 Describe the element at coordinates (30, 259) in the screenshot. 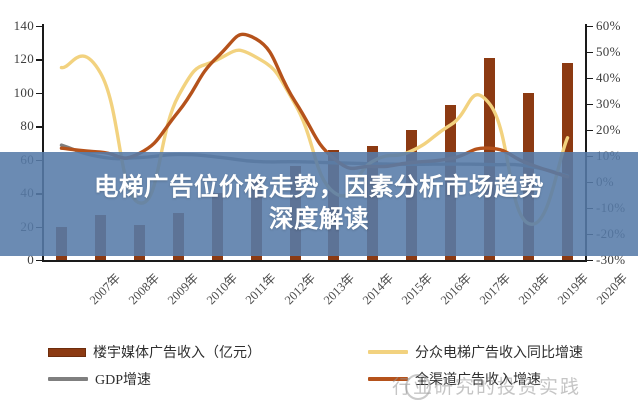

I see `y-axis-left-tick-label: 0` at that location.